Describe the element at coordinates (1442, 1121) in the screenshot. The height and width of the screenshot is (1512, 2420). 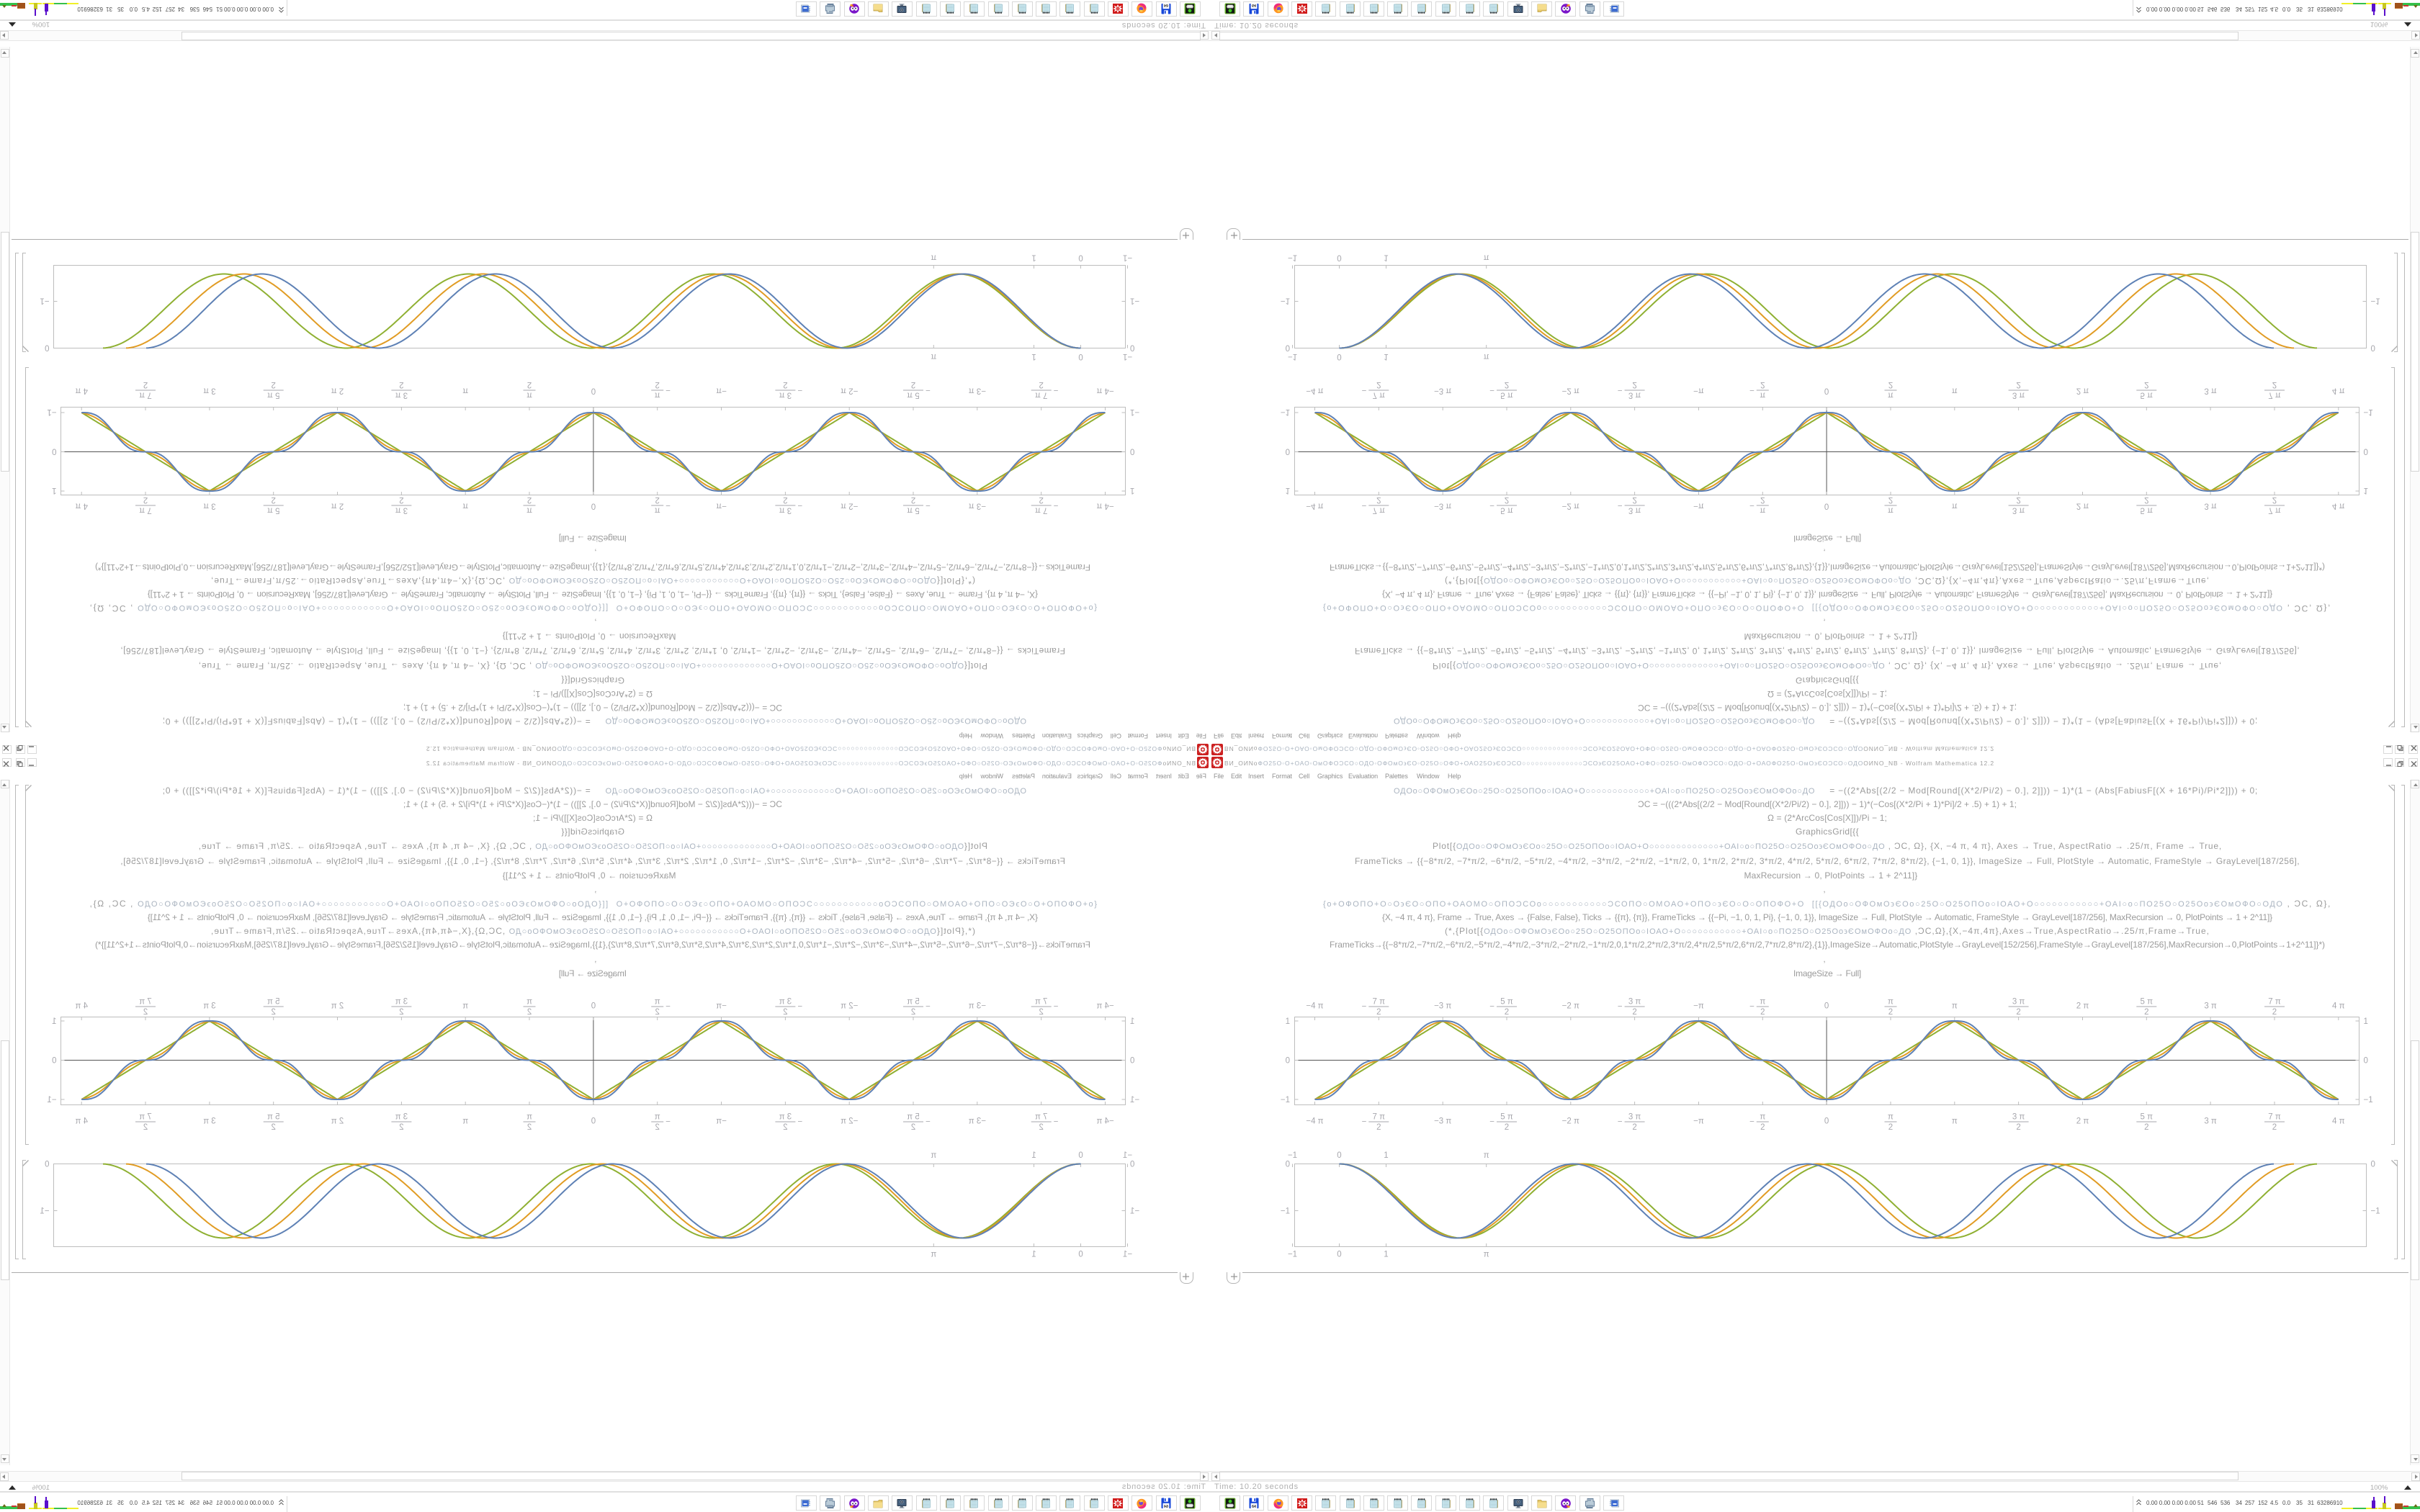
I see `svg-text: −3 π` at that location.